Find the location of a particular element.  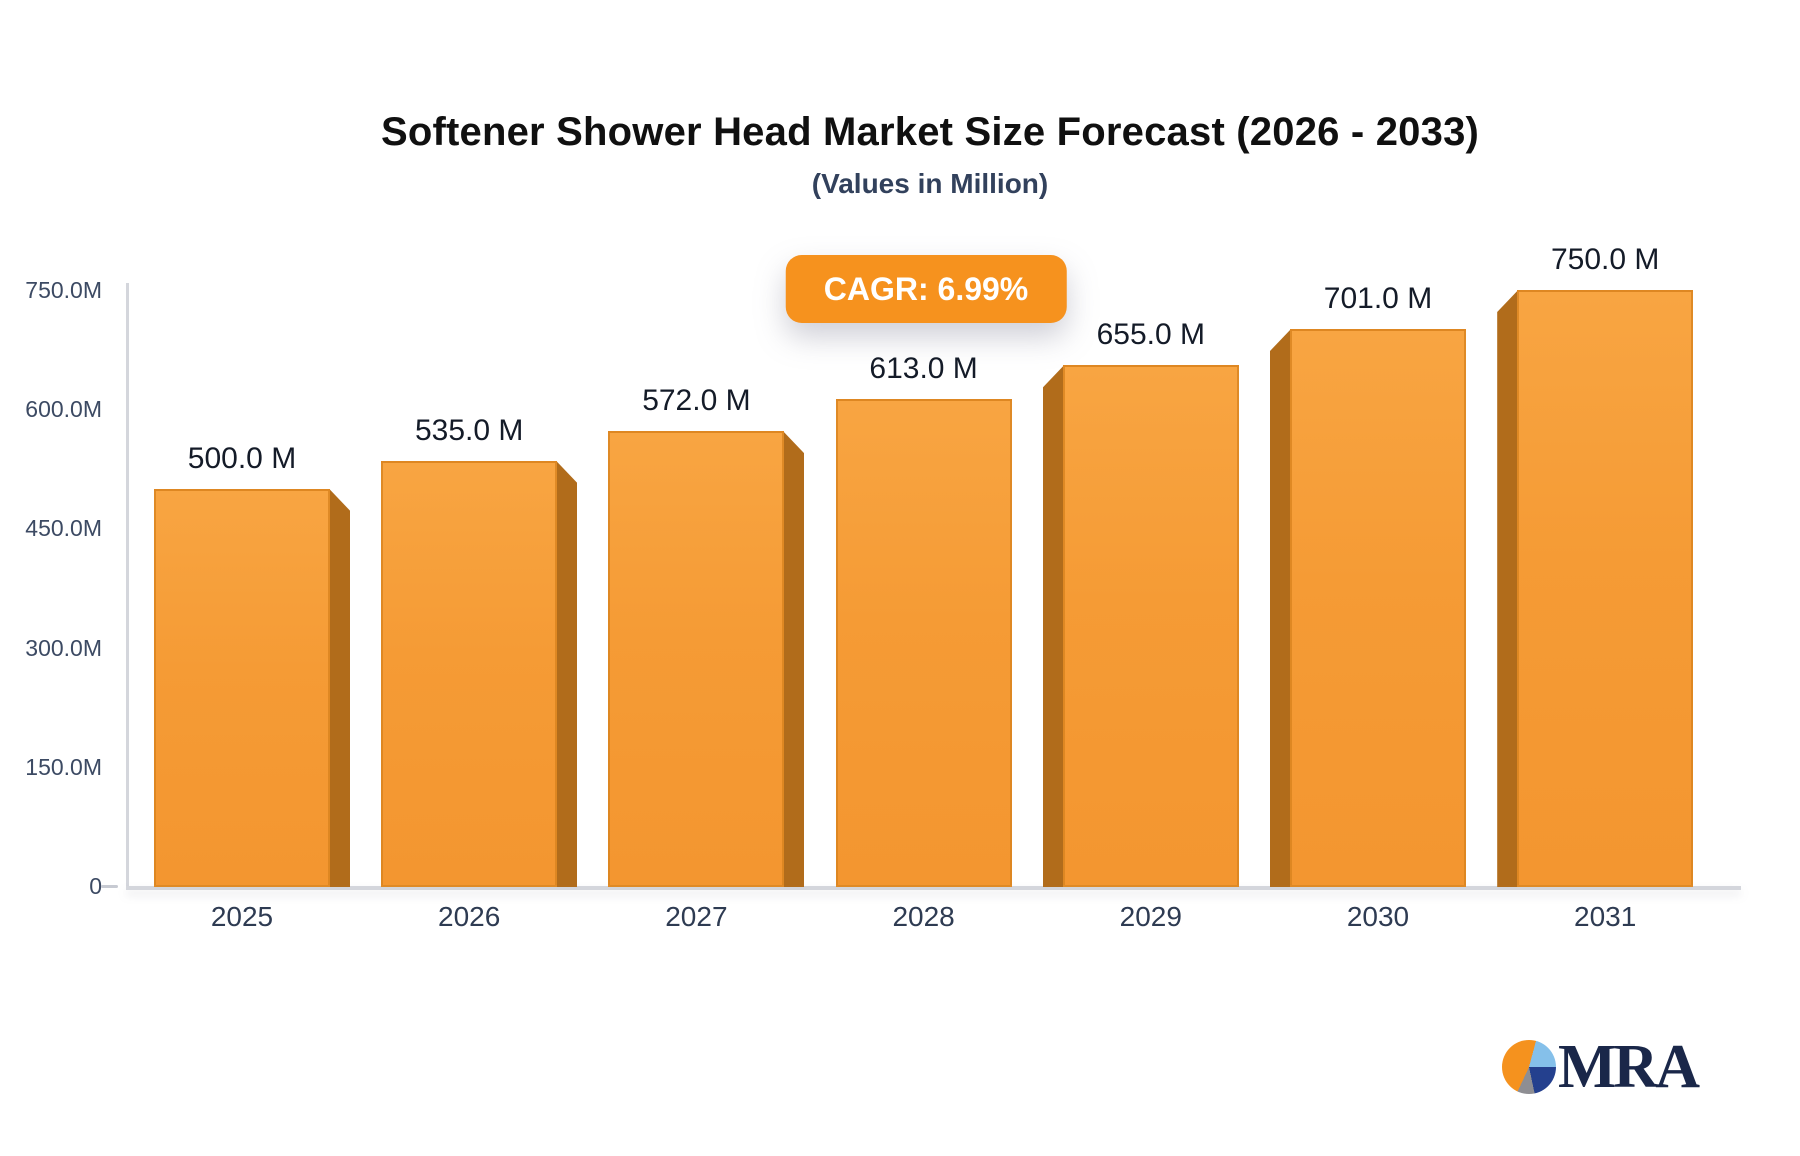

chart-subtitle: (Values in Million) is located at coordinates (930, 183).